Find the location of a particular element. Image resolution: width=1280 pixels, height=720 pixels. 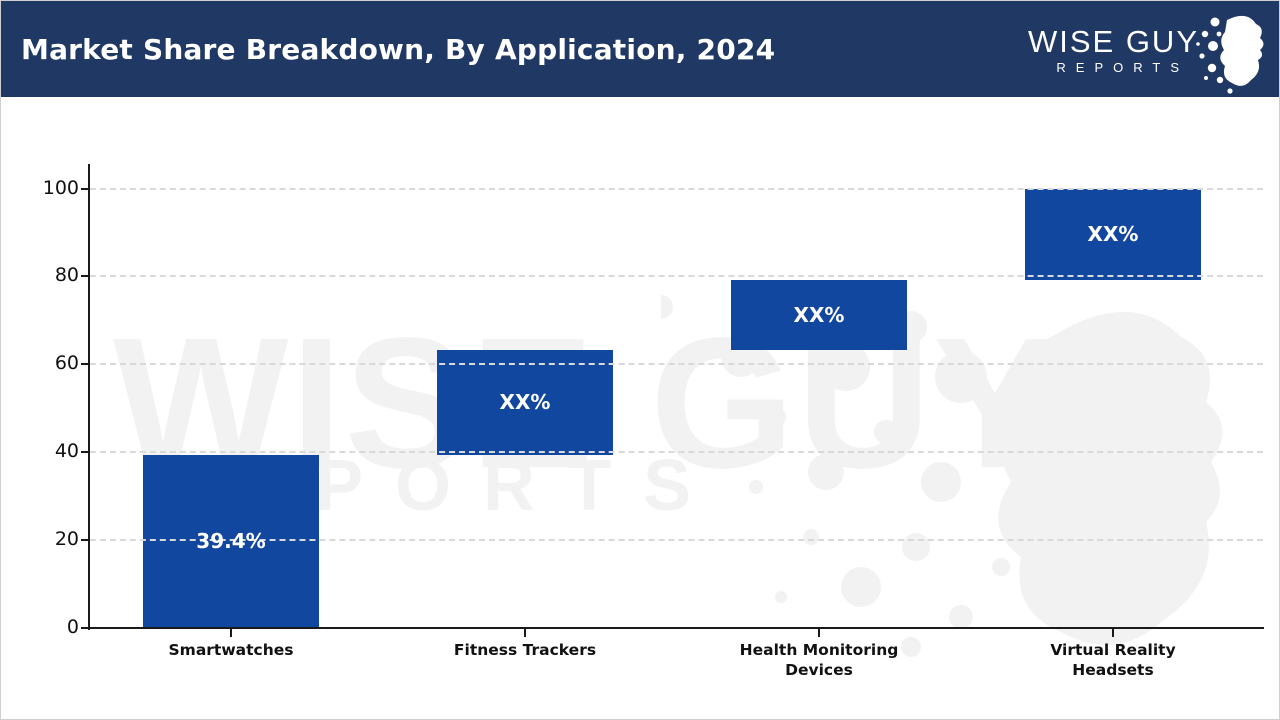

category-label-0: Smartwatches is located at coordinates (231, 650).